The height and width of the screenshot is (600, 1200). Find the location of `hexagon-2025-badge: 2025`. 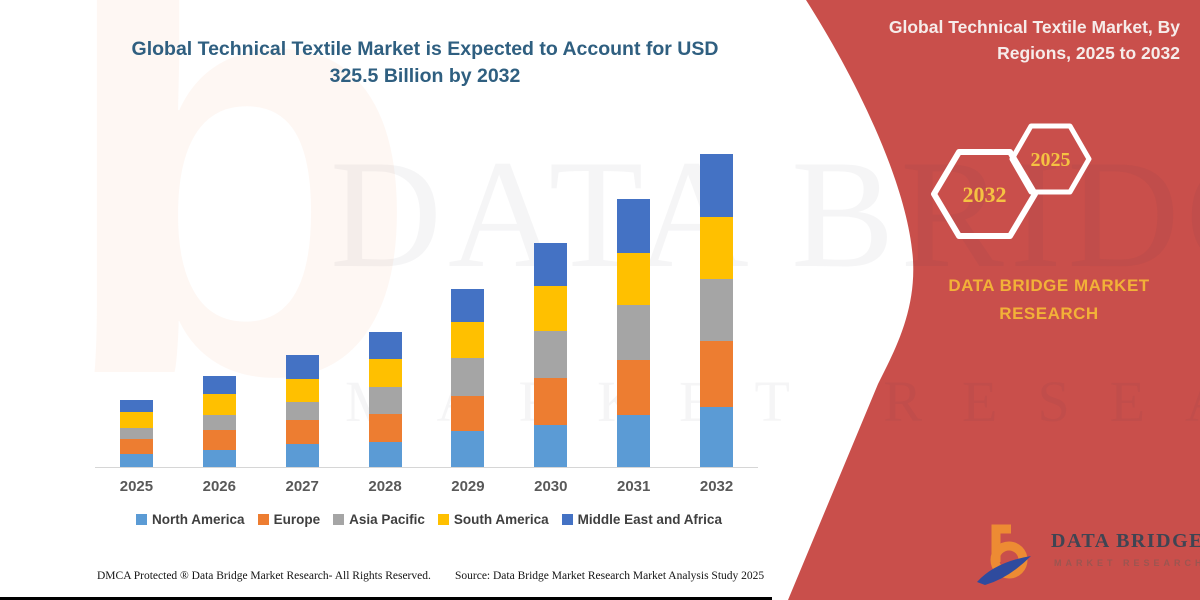

hexagon-2025-badge: 2025 is located at coordinates (1050, 159).